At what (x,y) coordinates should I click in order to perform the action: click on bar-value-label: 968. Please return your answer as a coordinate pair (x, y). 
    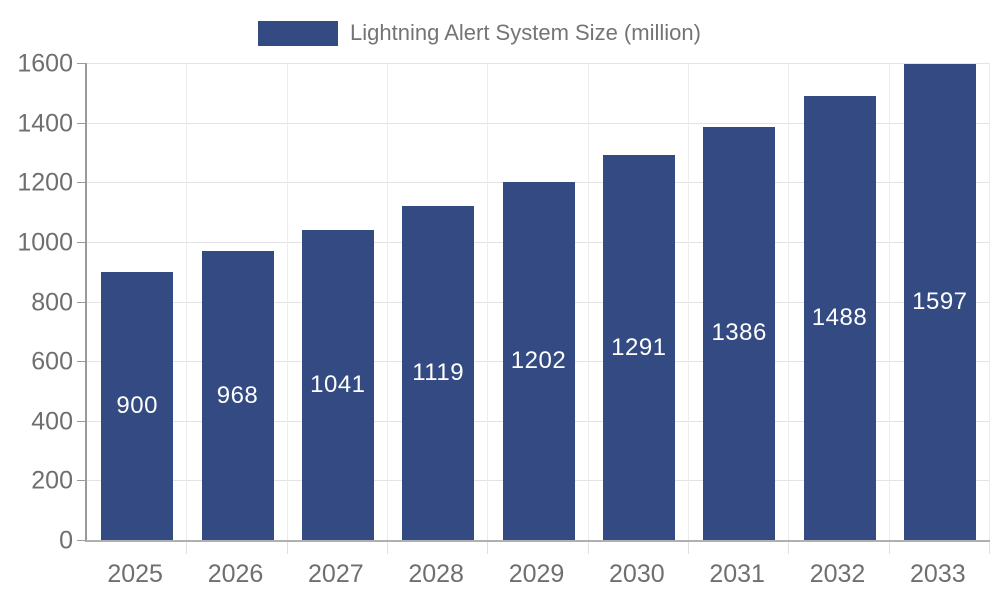
    Looking at the image, I should click on (237, 395).